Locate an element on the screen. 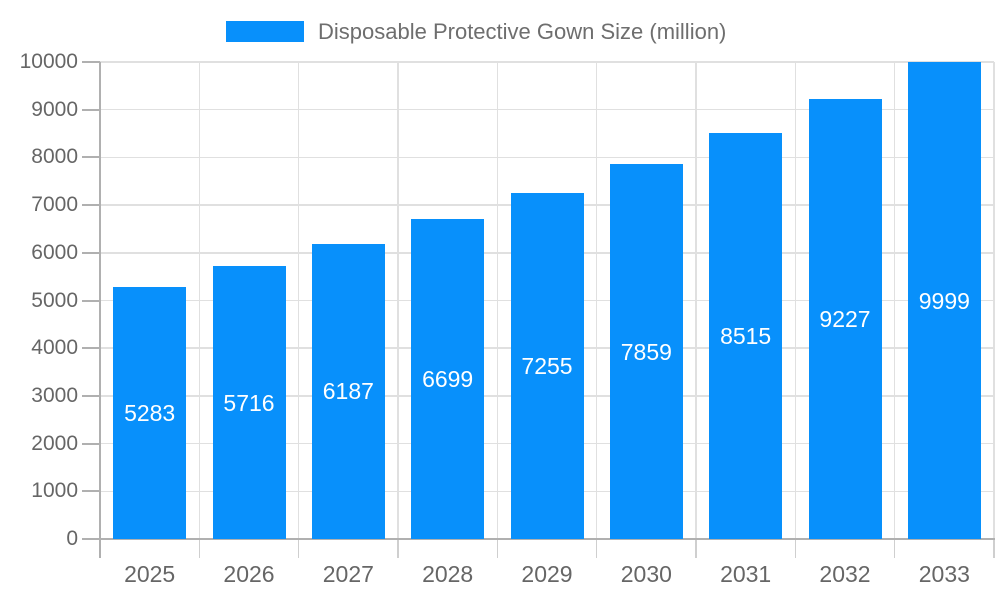 This screenshot has width=1000, height=600. x-tick-label: 2029 is located at coordinates (547, 574).